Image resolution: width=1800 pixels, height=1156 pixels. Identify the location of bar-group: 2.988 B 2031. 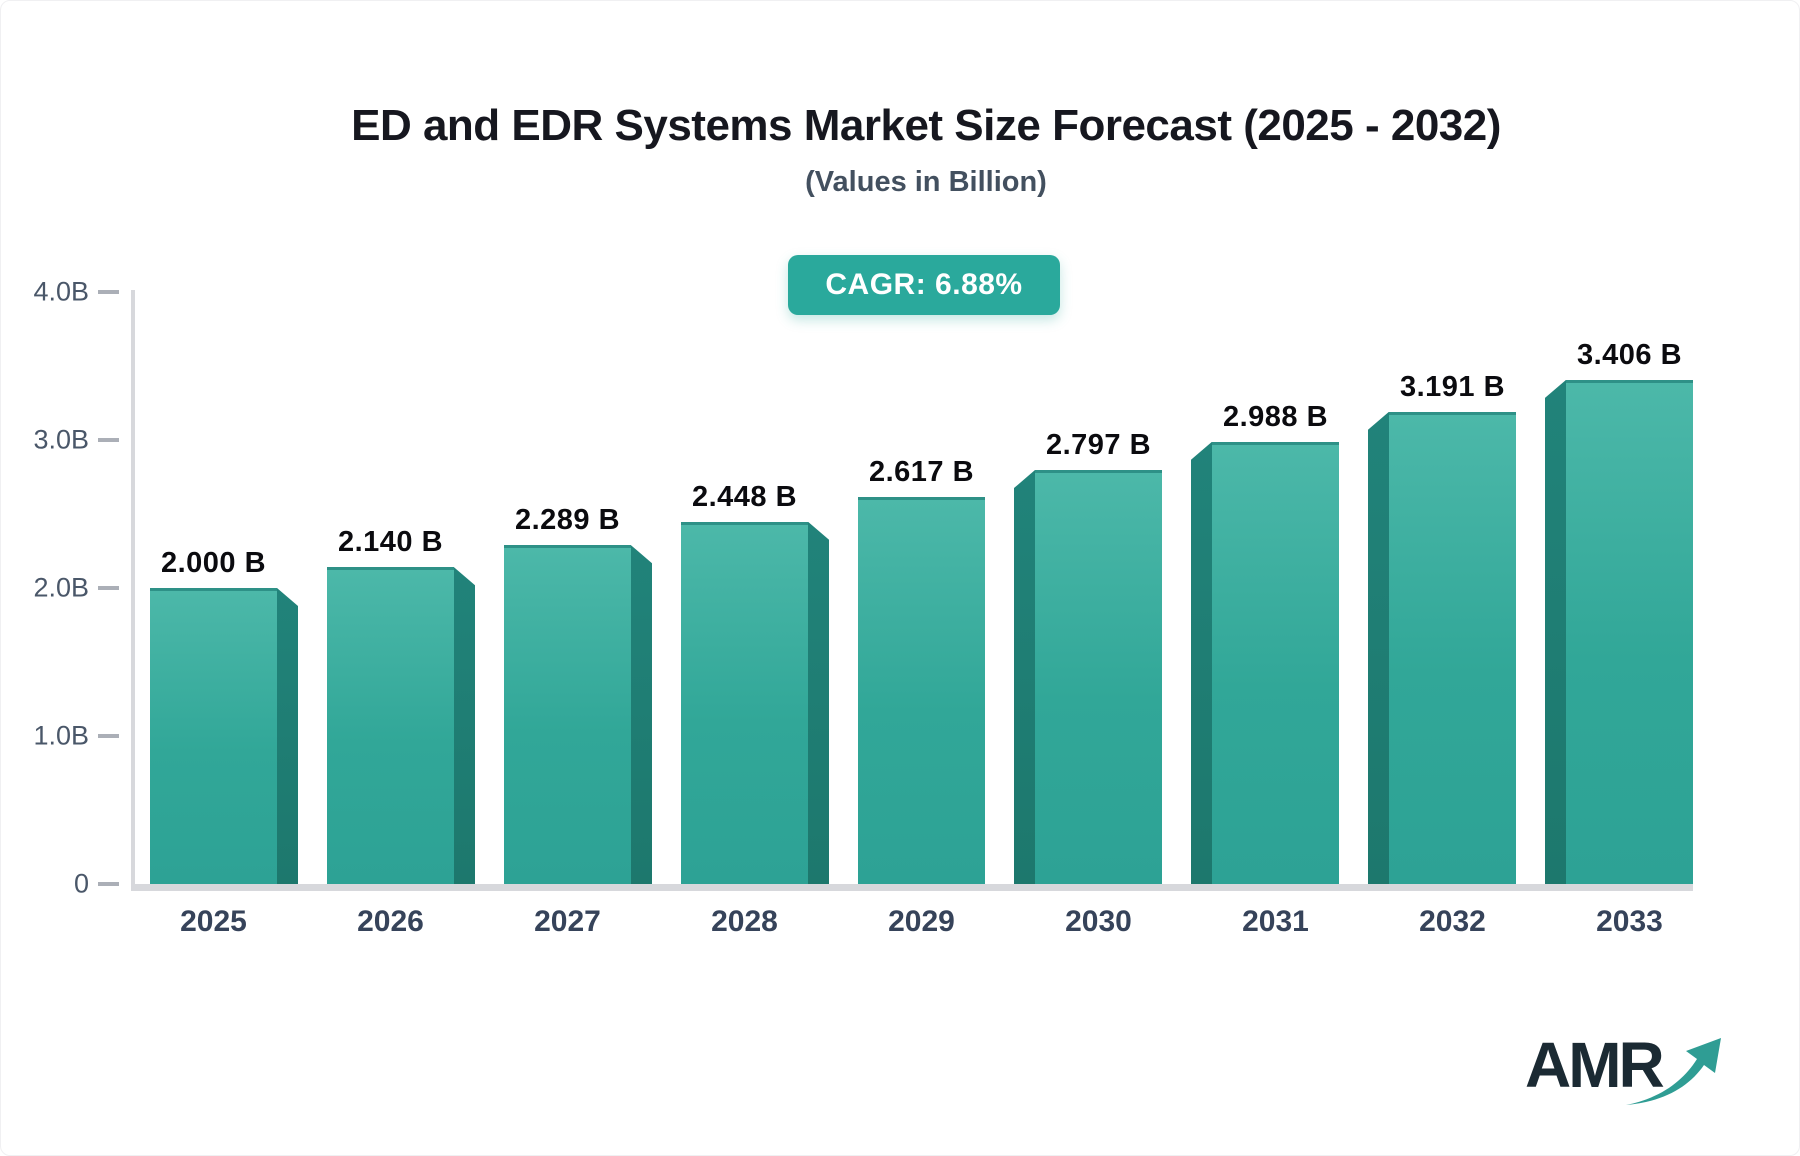
(1265, 669).